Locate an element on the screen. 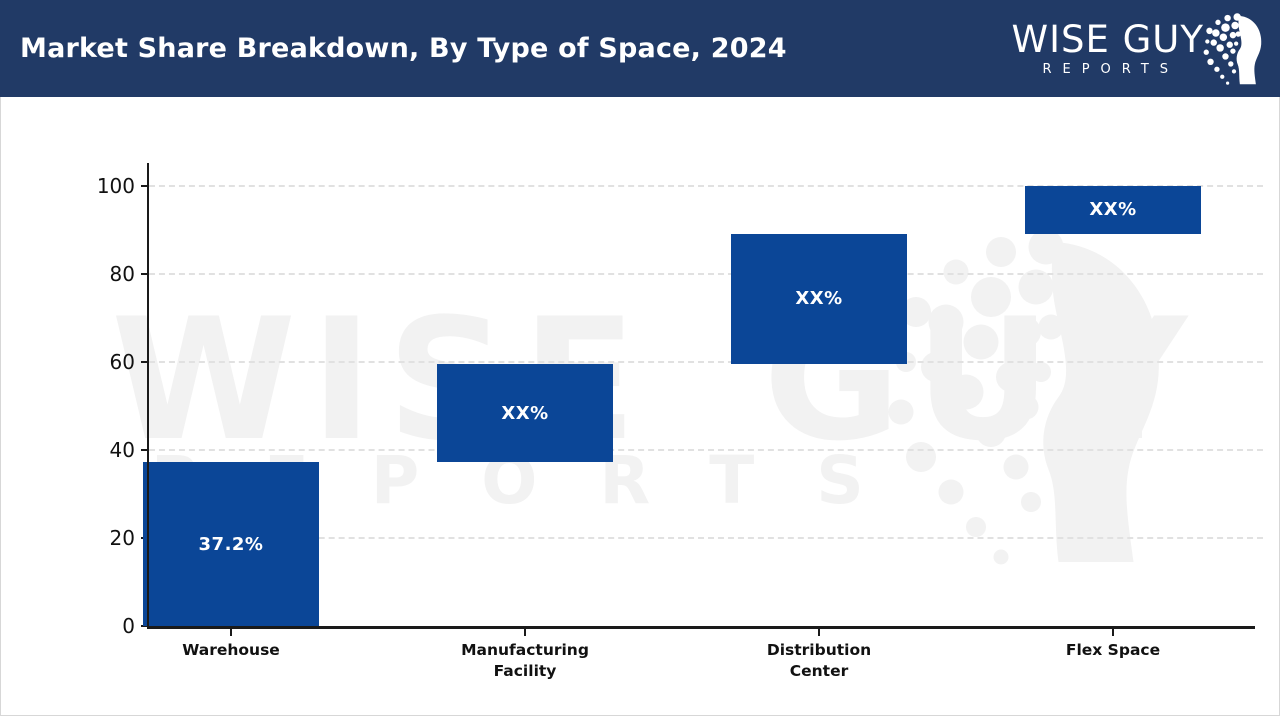 The image size is (1280, 720). y-tick-label: 40 is located at coordinates (122, 450).